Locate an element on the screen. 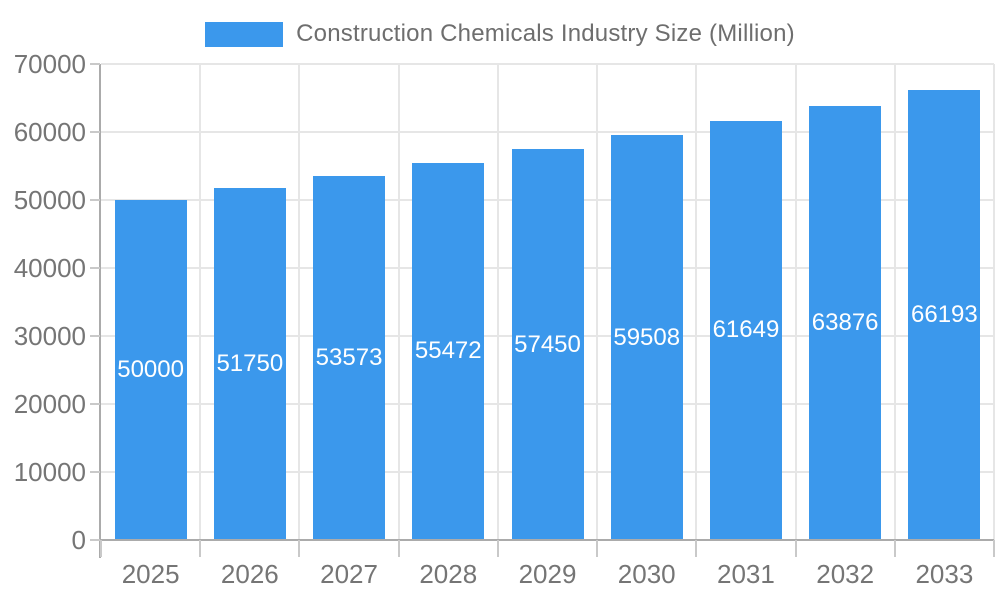 Image resolution: width=1000 pixels, height=600 pixels. bar-2029 is located at coordinates (547, 344).